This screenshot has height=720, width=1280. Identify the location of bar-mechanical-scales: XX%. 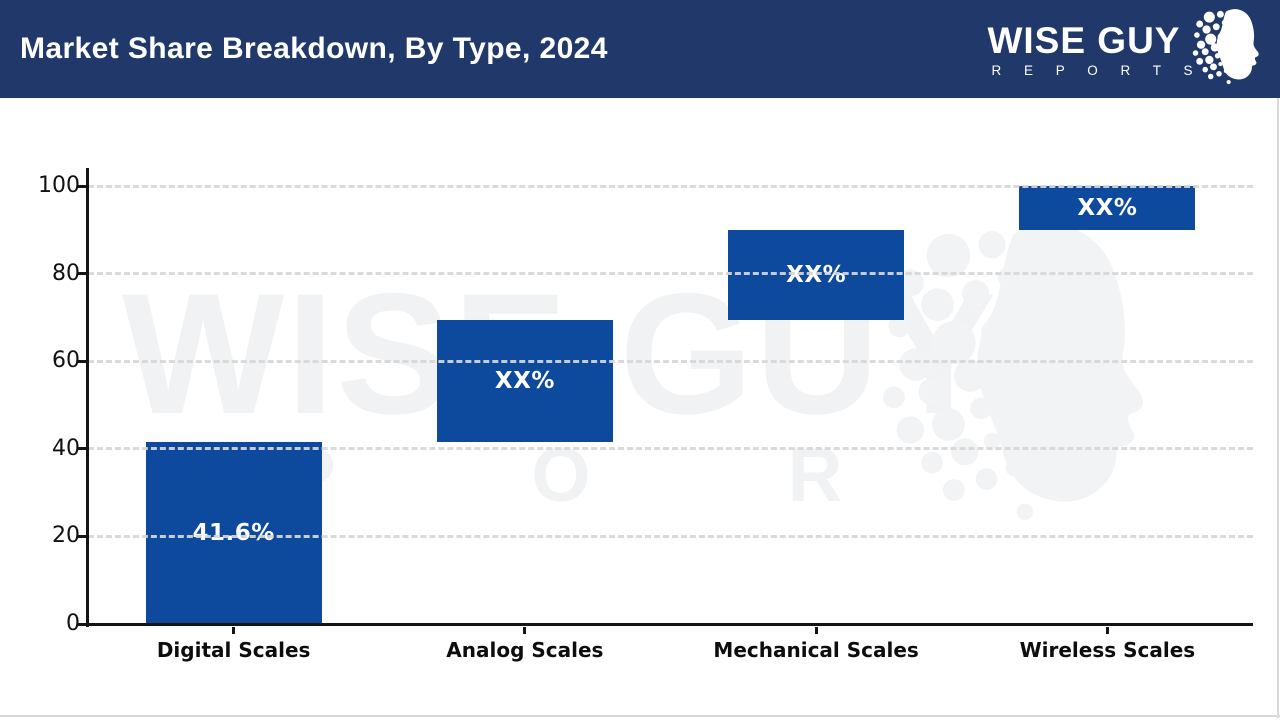
(816, 275).